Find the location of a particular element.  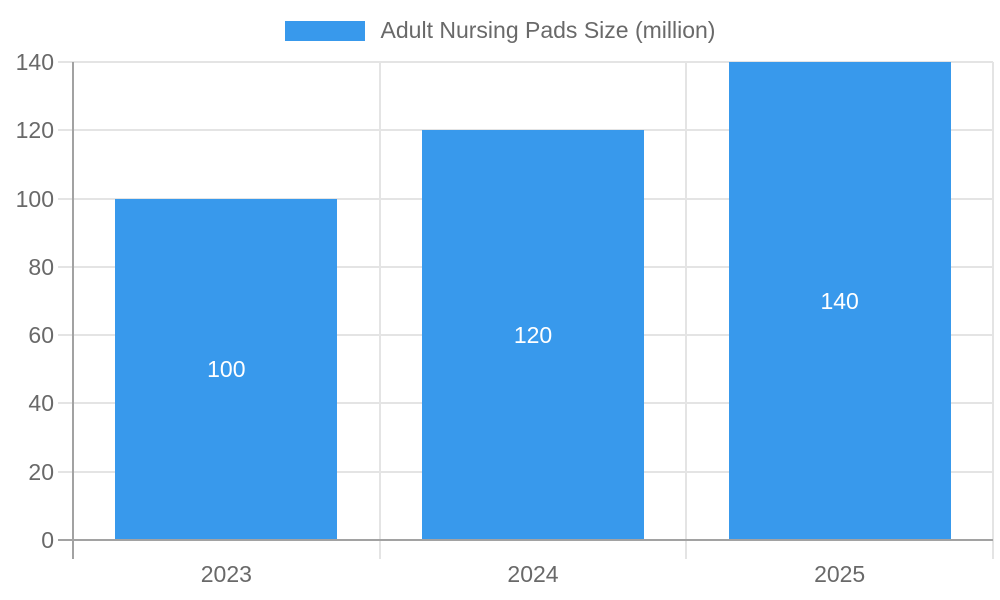

bar-value-label: 100 is located at coordinates (226, 369).